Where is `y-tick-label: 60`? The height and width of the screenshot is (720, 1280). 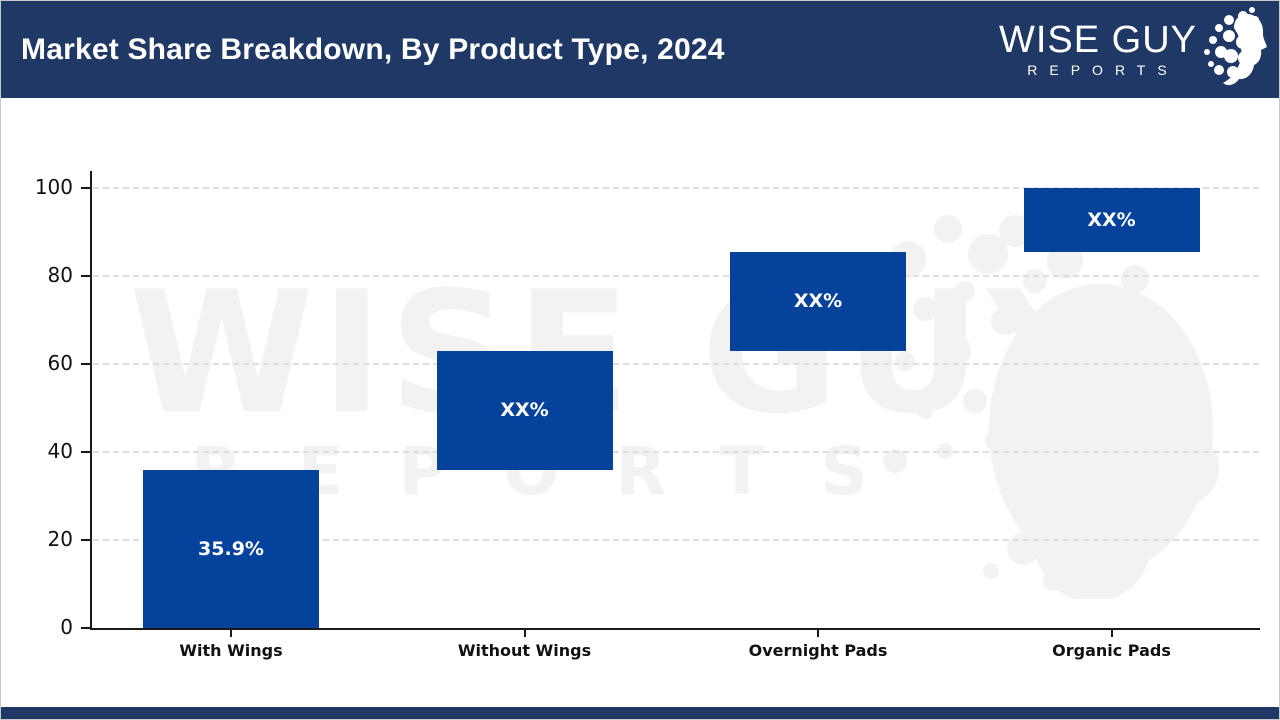
y-tick-label: 60 is located at coordinates (60, 363).